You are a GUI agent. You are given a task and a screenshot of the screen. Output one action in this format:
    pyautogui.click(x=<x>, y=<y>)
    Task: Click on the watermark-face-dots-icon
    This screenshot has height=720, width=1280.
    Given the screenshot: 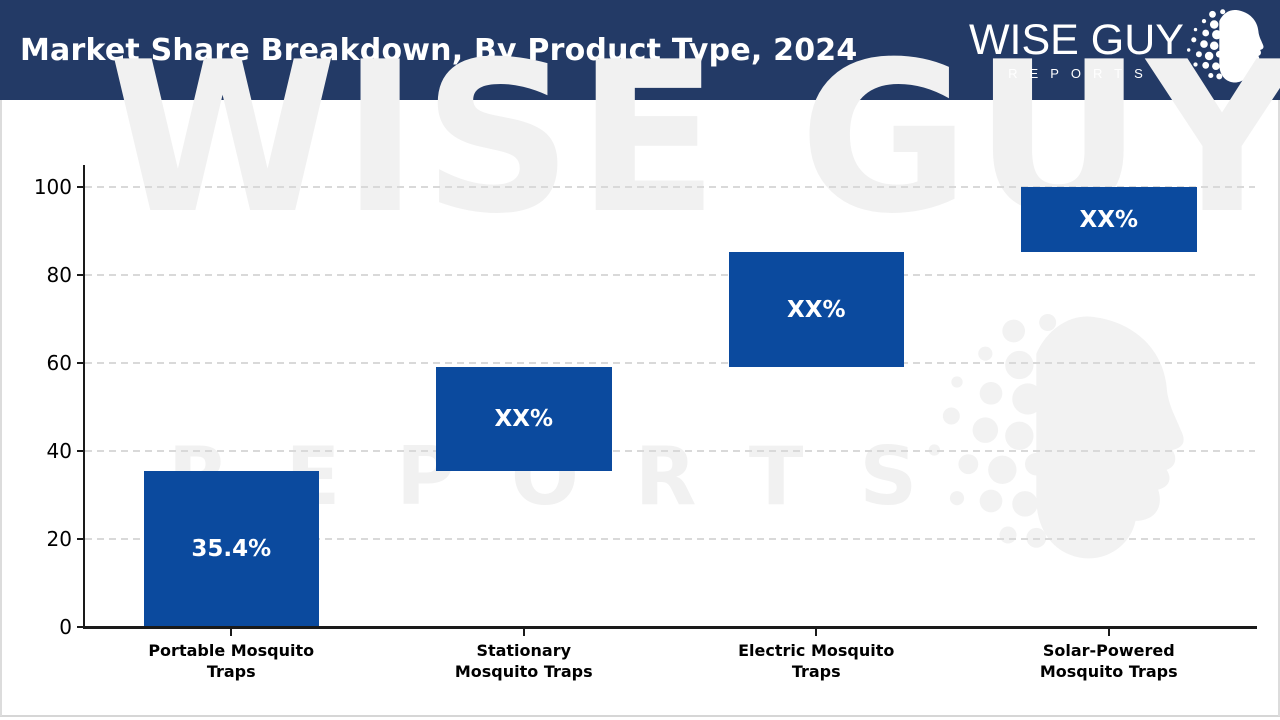 What is the action you would take?
    pyautogui.click(x=1056, y=436)
    